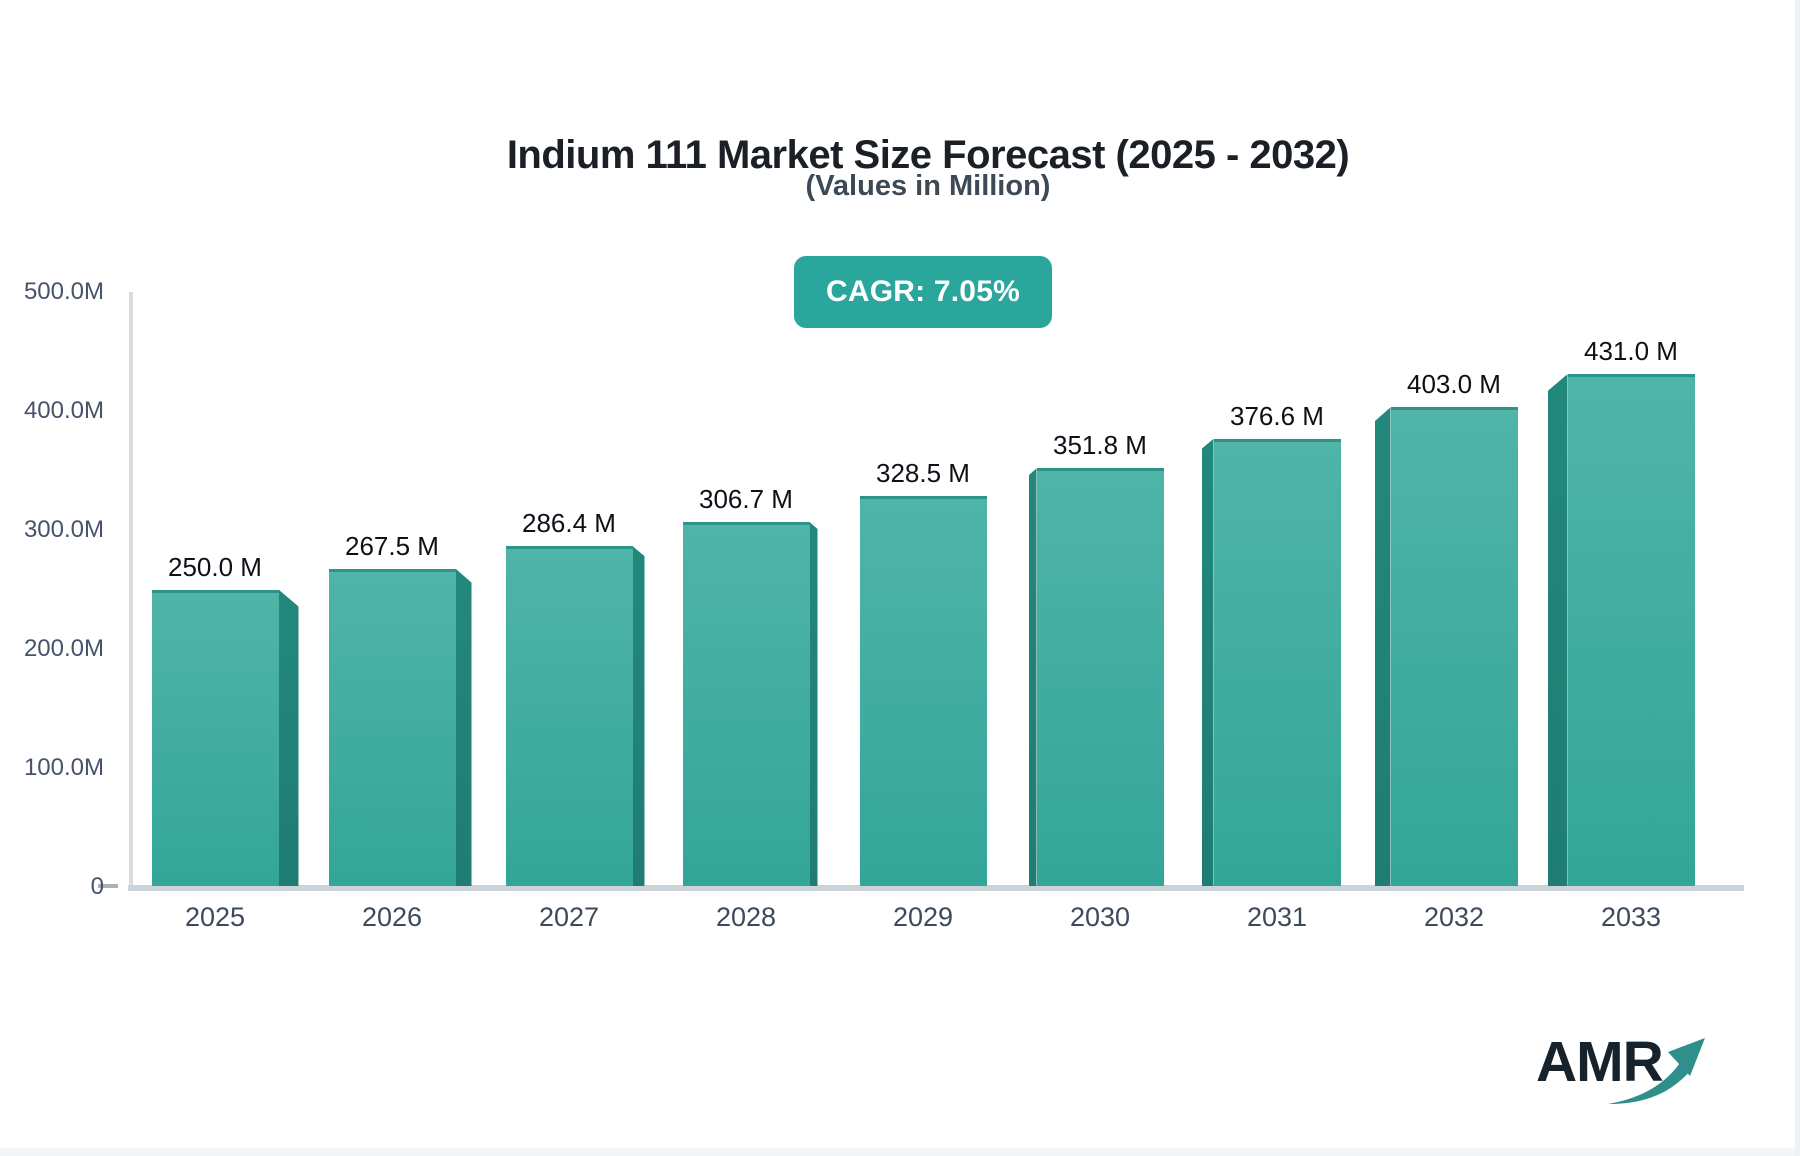  I want to click on y-axis-label: 0, so click(97, 886).